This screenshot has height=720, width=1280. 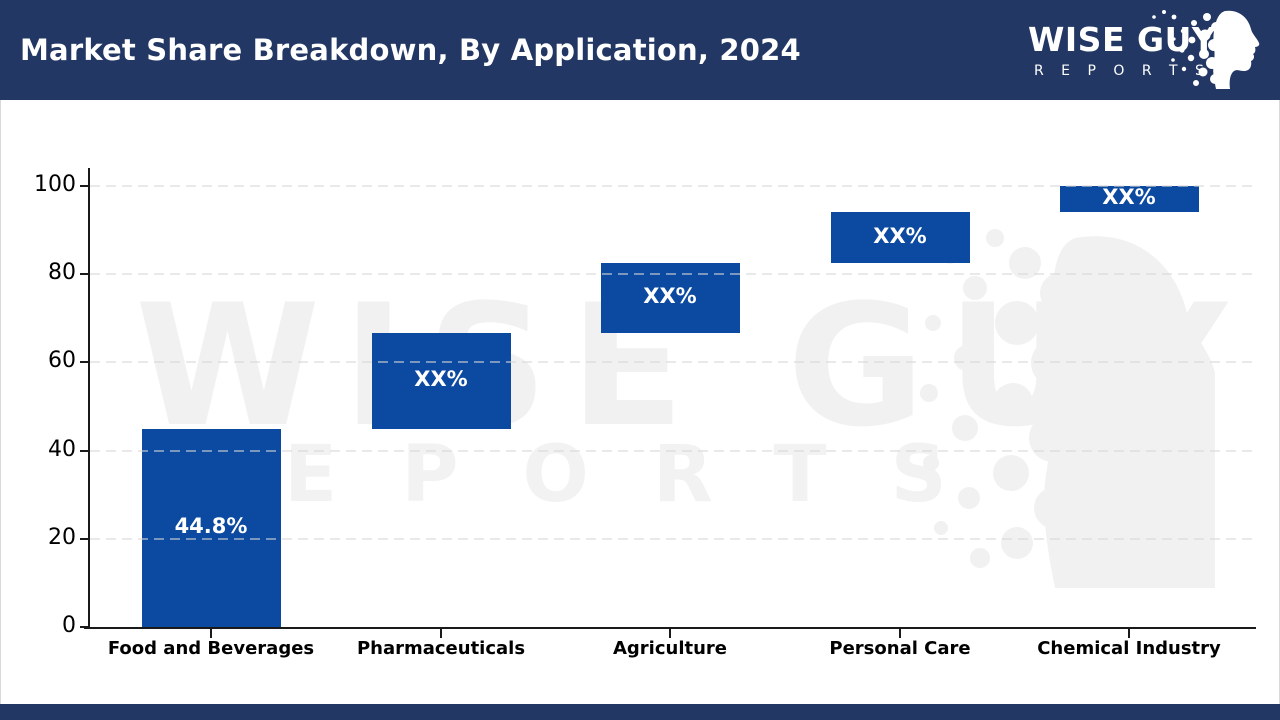 What do you see at coordinates (670, 628) in the screenshot?
I see `x-axis-line` at bounding box center [670, 628].